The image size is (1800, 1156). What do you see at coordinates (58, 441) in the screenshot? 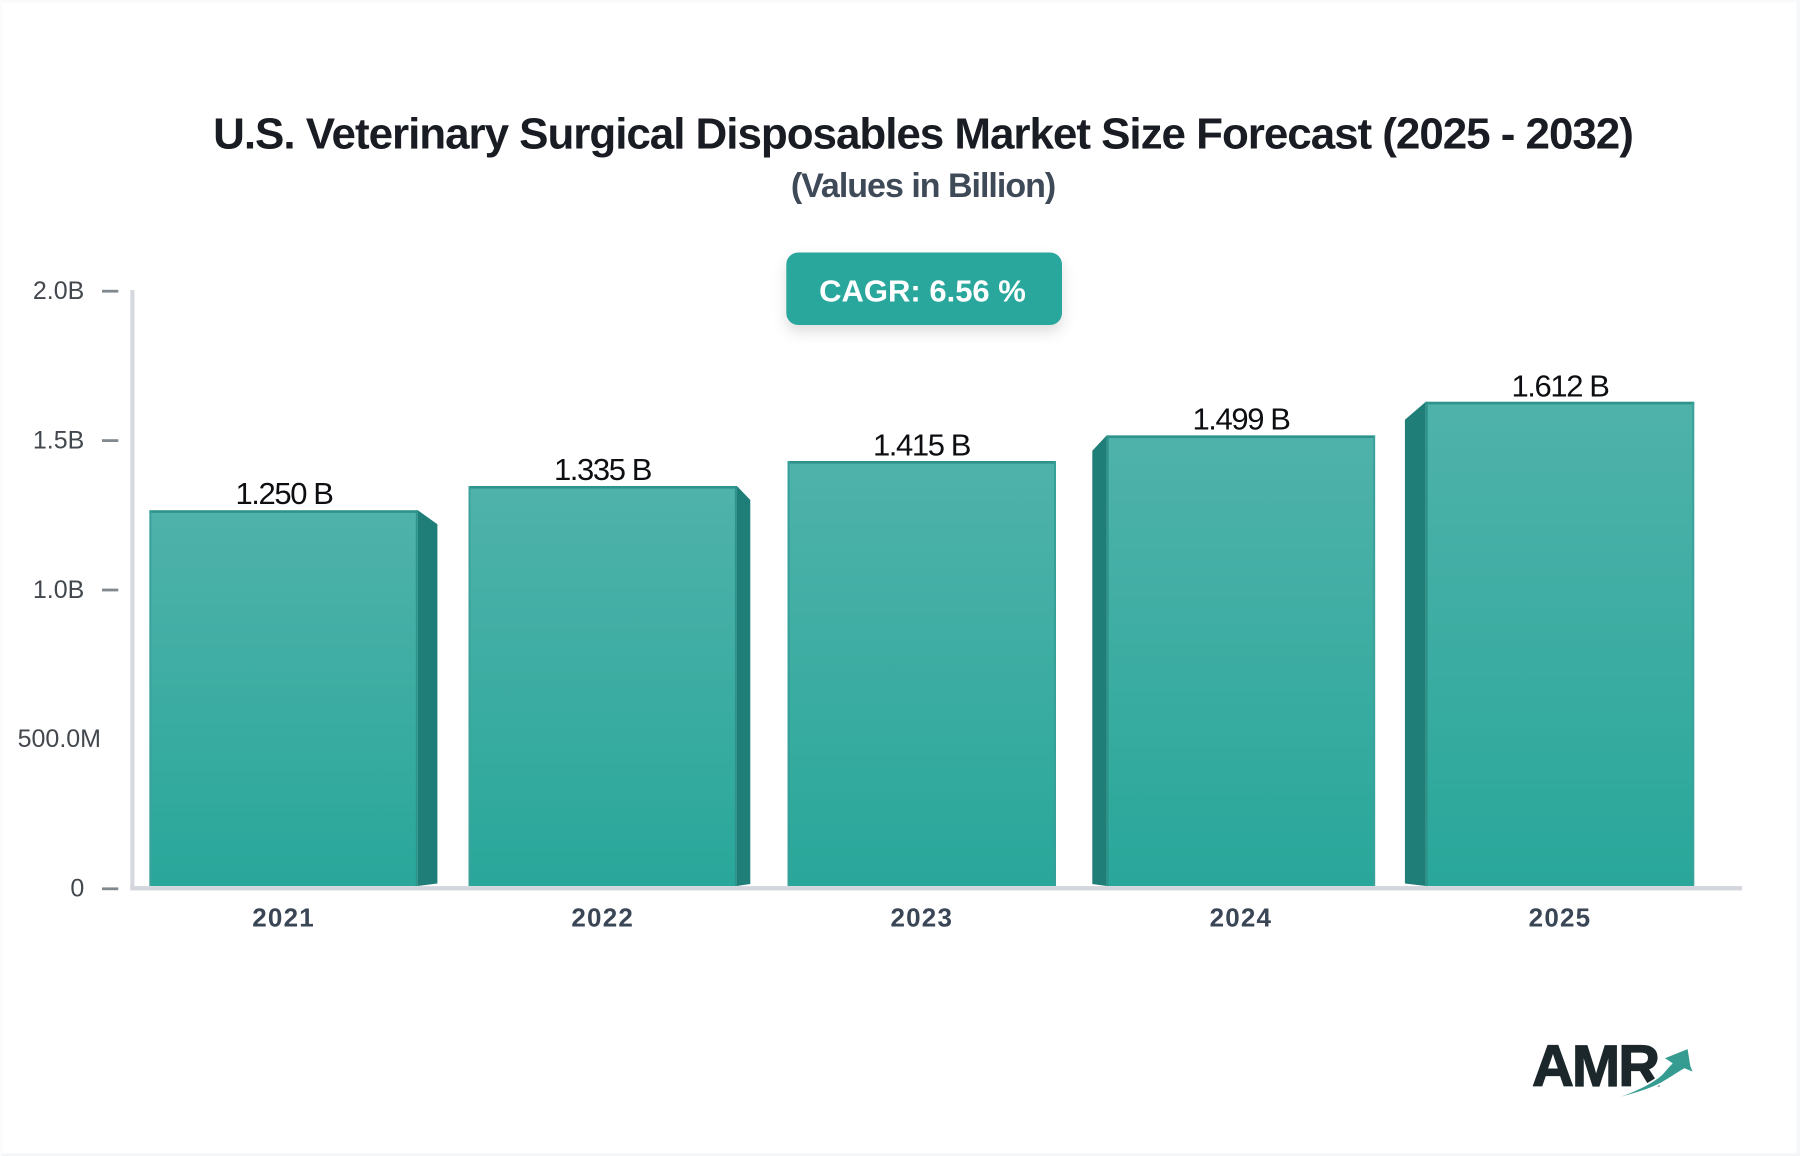
I see `svg-text: 1.5B` at bounding box center [58, 441].